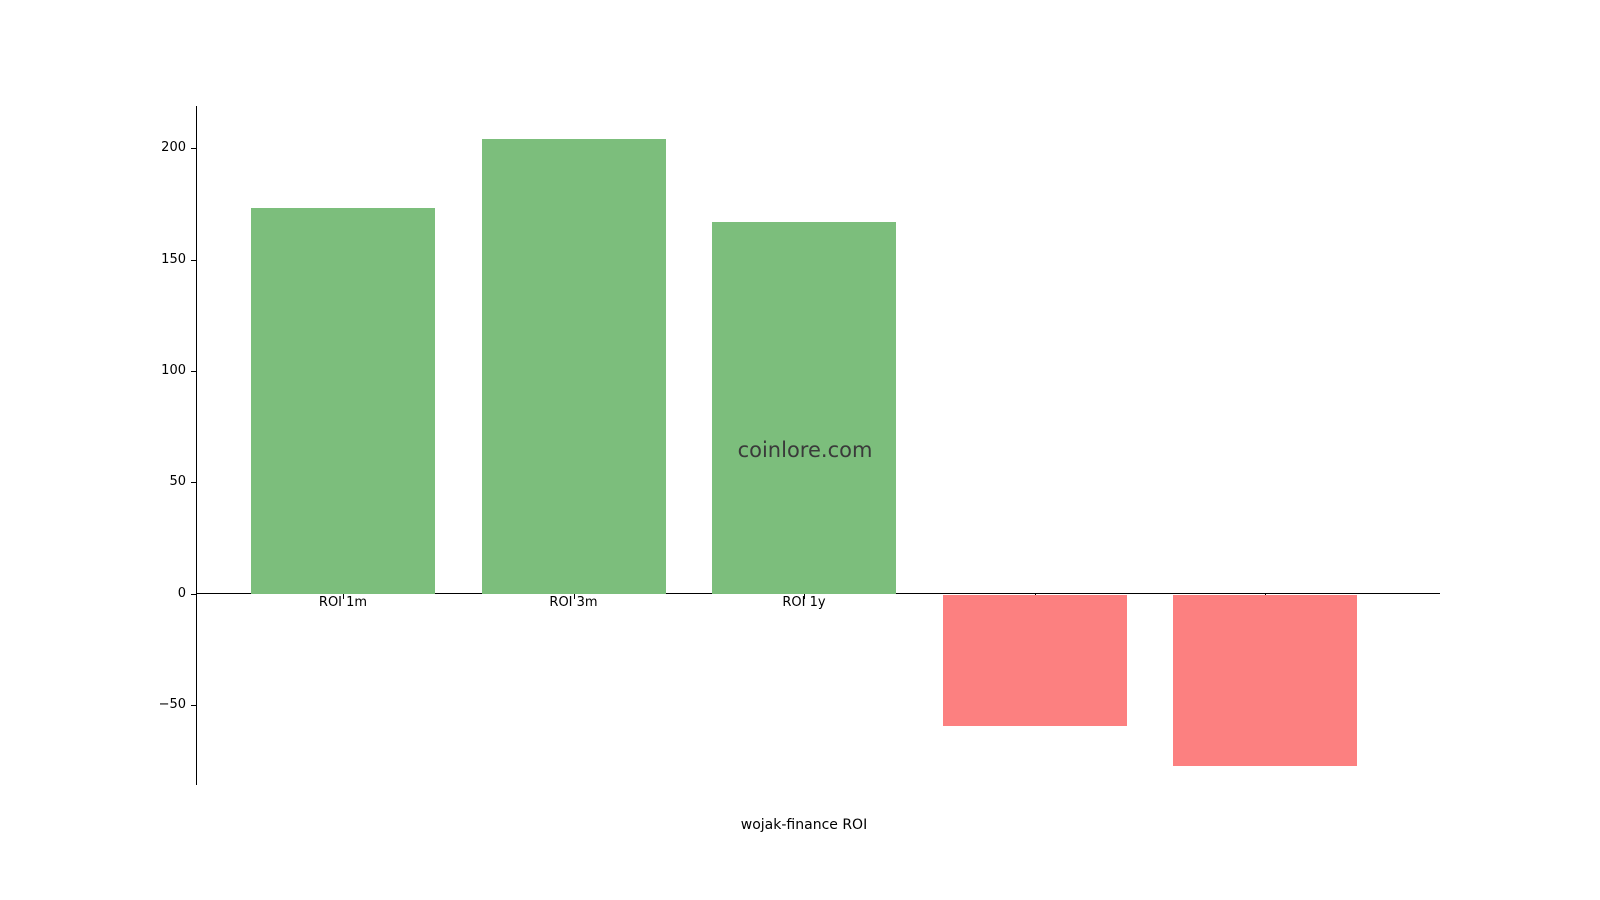 Image resolution: width=1600 pixels, height=900 pixels. I want to click on y-axis-line, so click(196, 445).